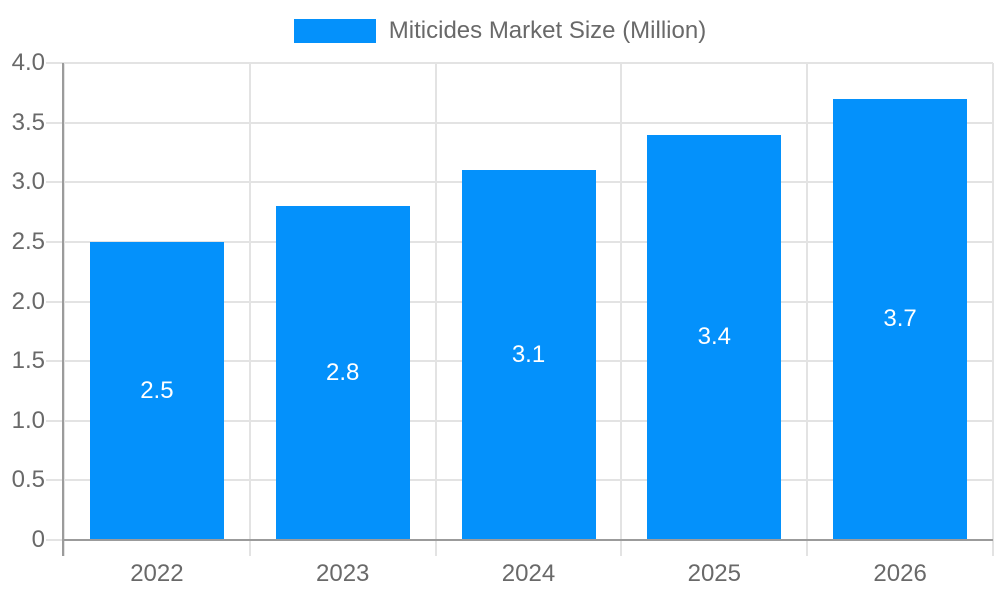 The width and height of the screenshot is (1000, 600). Describe the element at coordinates (900, 573) in the screenshot. I see `x-tick-label: 2026` at that location.